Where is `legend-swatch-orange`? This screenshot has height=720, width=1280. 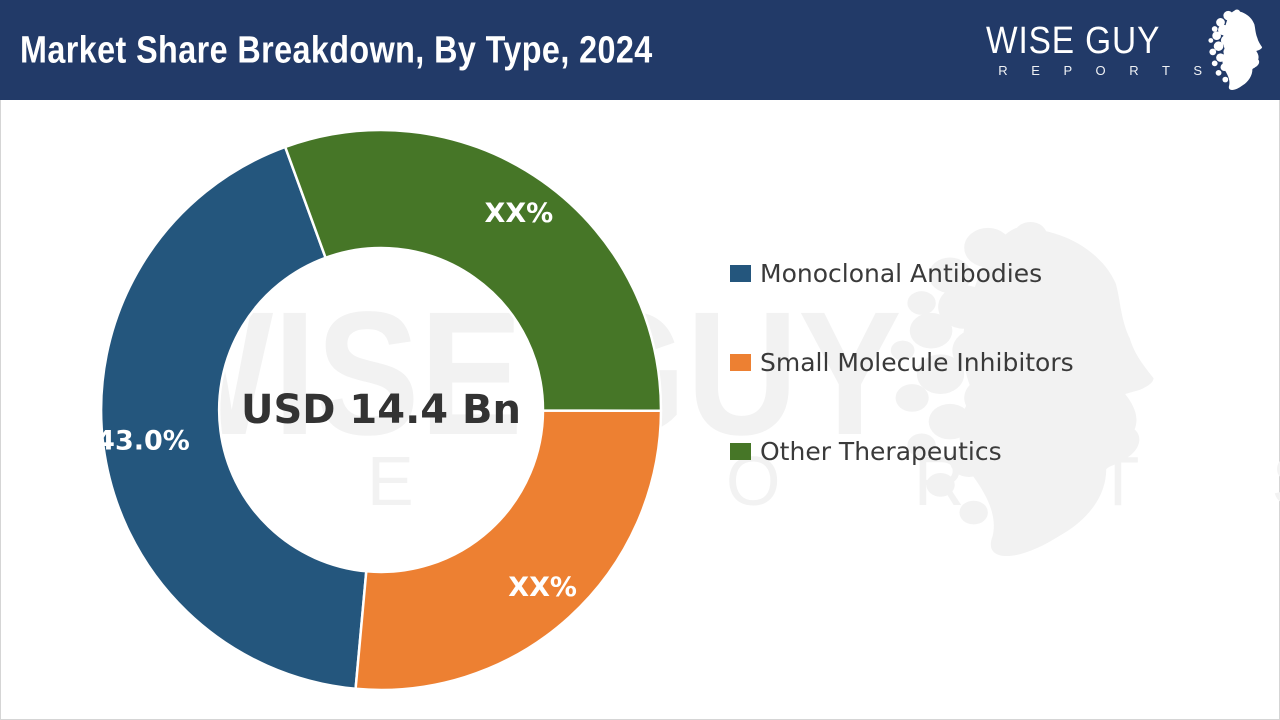 legend-swatch-orange is located at coordinates (740, 362).